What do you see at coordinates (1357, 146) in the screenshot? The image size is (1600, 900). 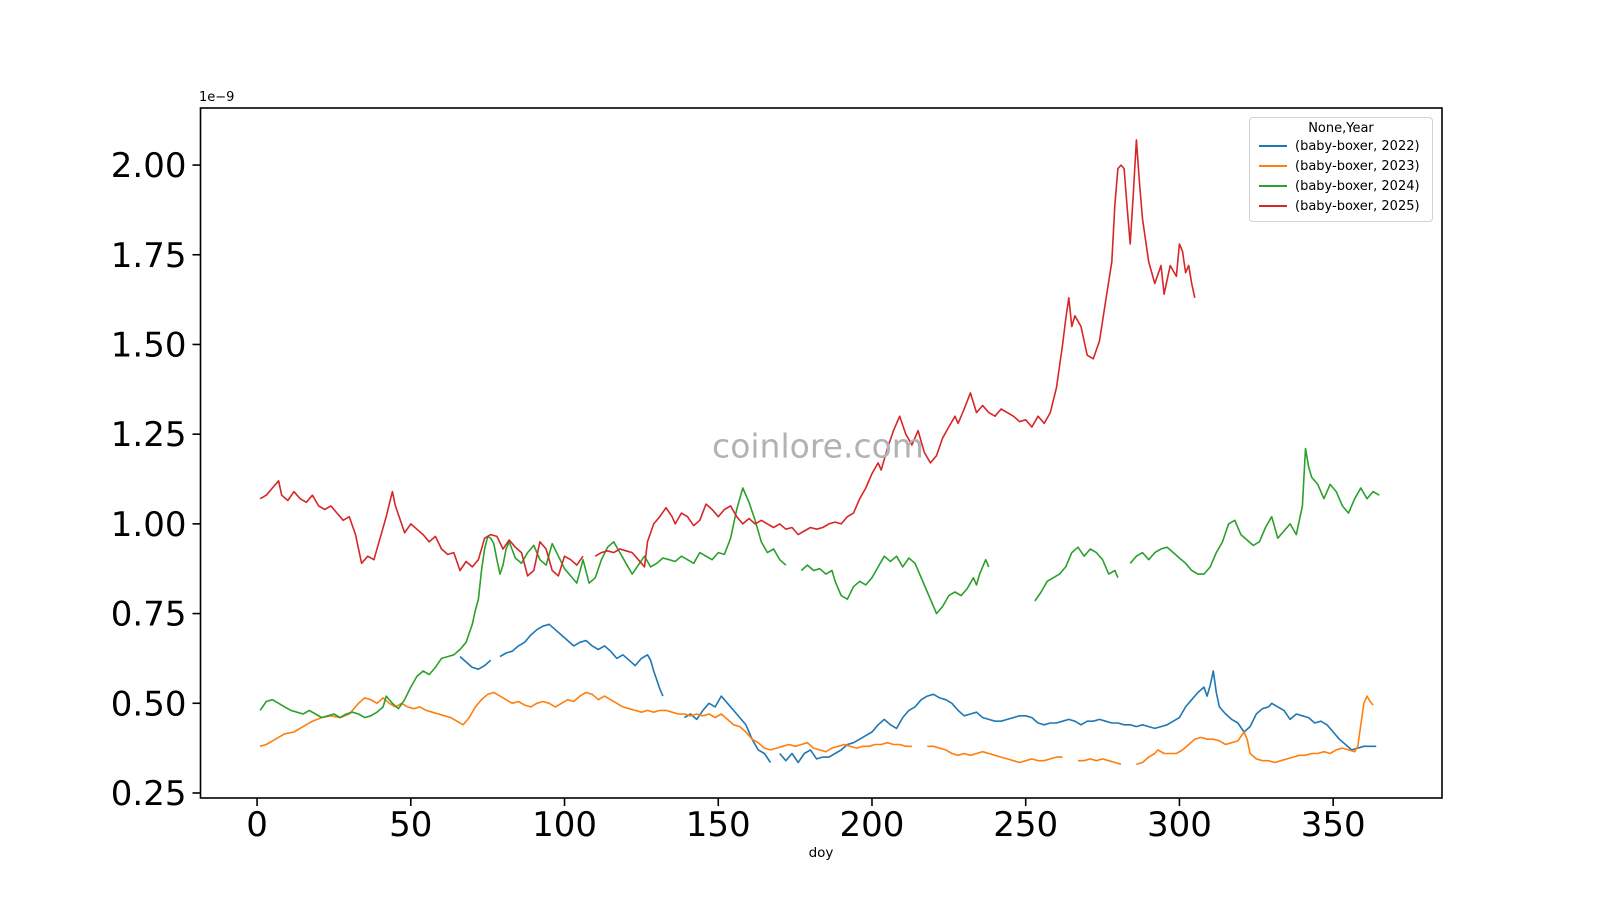 I see `legend-entry-label: (baby-boxer, 2022)` at bounding box center [1357, 146].